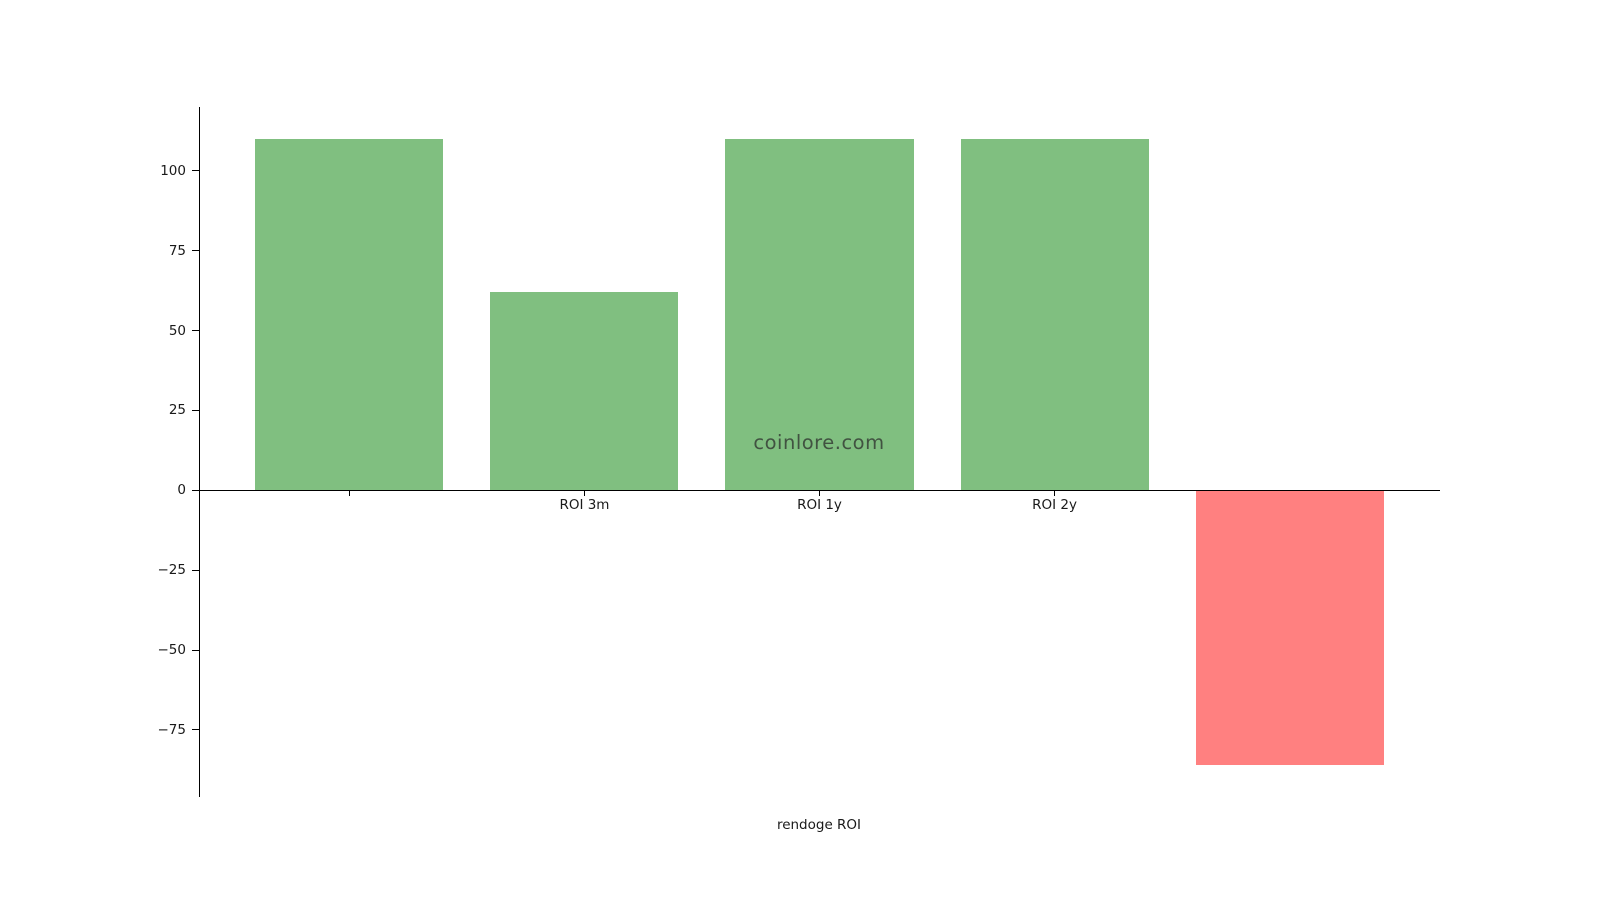 This screenshot has height=900, width=1600. I want to click on y-tick-label: −75, so click(172, 729).